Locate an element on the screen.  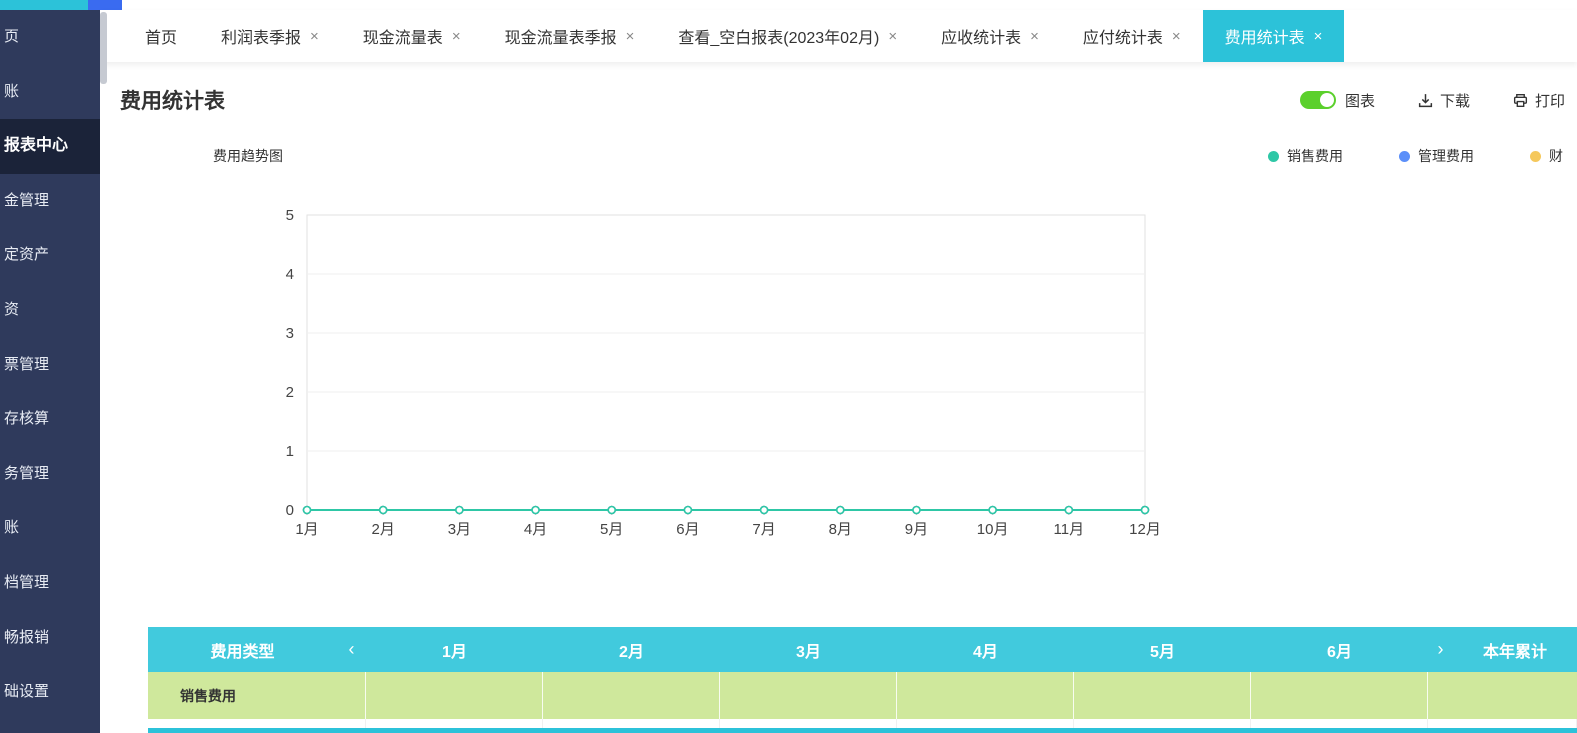
svg-text: 4 is located at coordinates (290, 274).